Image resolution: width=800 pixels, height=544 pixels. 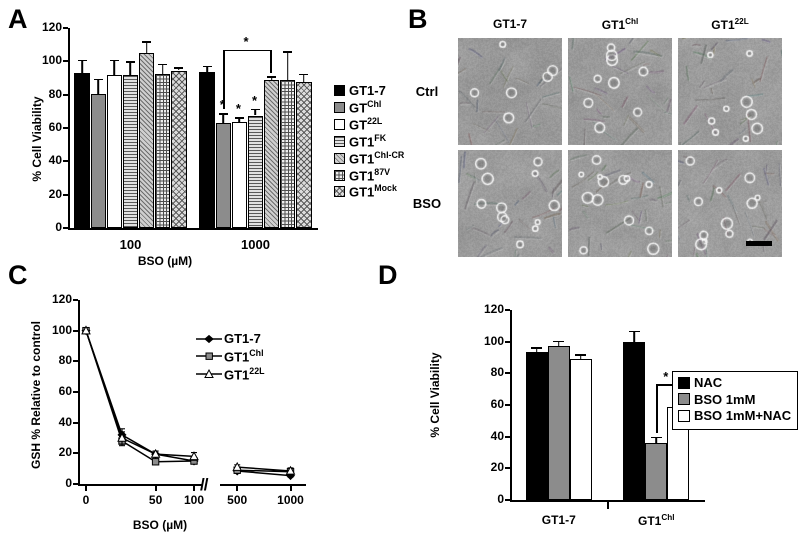 What do you see at coordinates (290, 500) in the screenshot?
I see `panel-c-x-tick-label: 1000` at bounding box center [290, 500].